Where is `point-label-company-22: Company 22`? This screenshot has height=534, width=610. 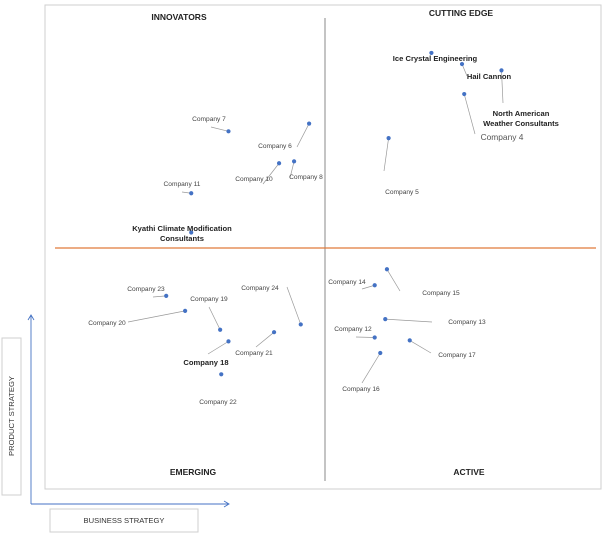 point-label-company-22: Company 22 is located at coordinates (218, 402).